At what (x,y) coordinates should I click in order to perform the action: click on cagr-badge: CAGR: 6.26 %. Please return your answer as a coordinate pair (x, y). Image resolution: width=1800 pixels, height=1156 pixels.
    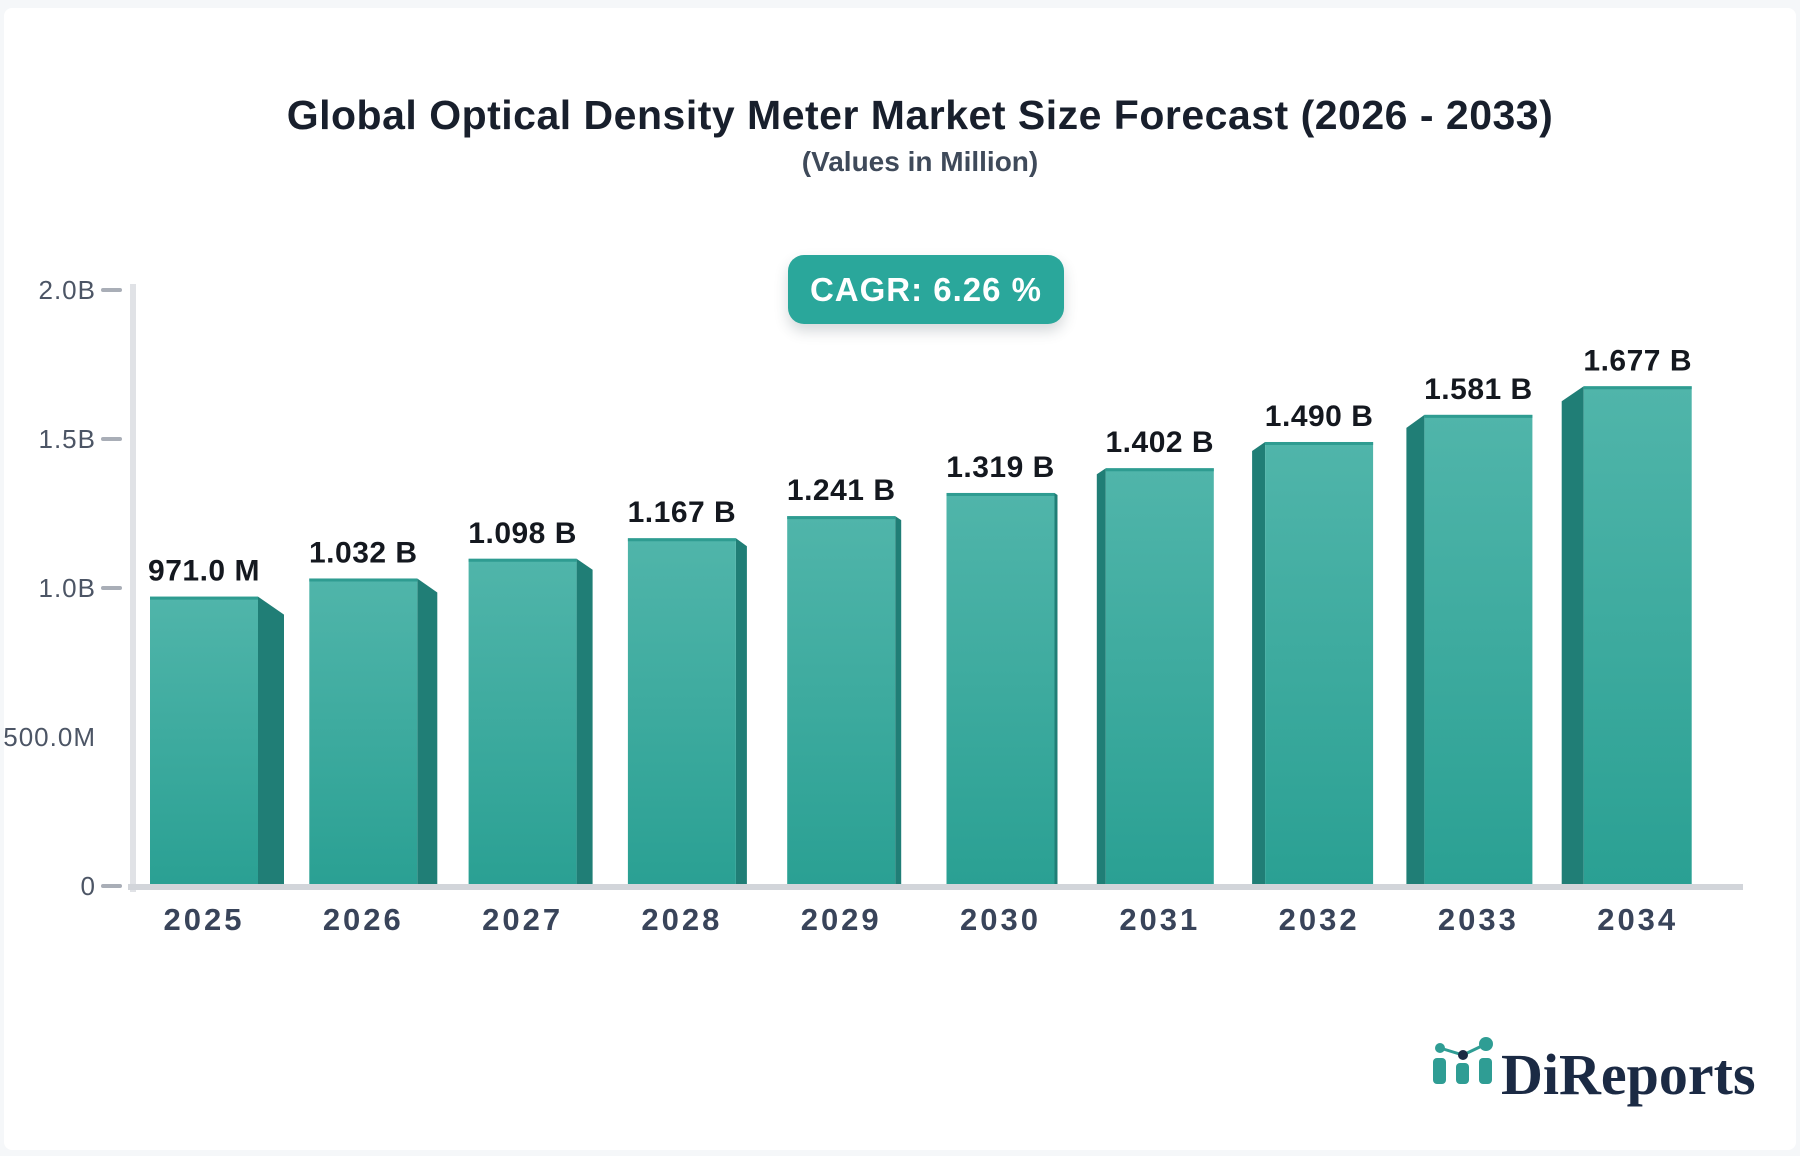
    Looking at the image, I should click on (926, 289).